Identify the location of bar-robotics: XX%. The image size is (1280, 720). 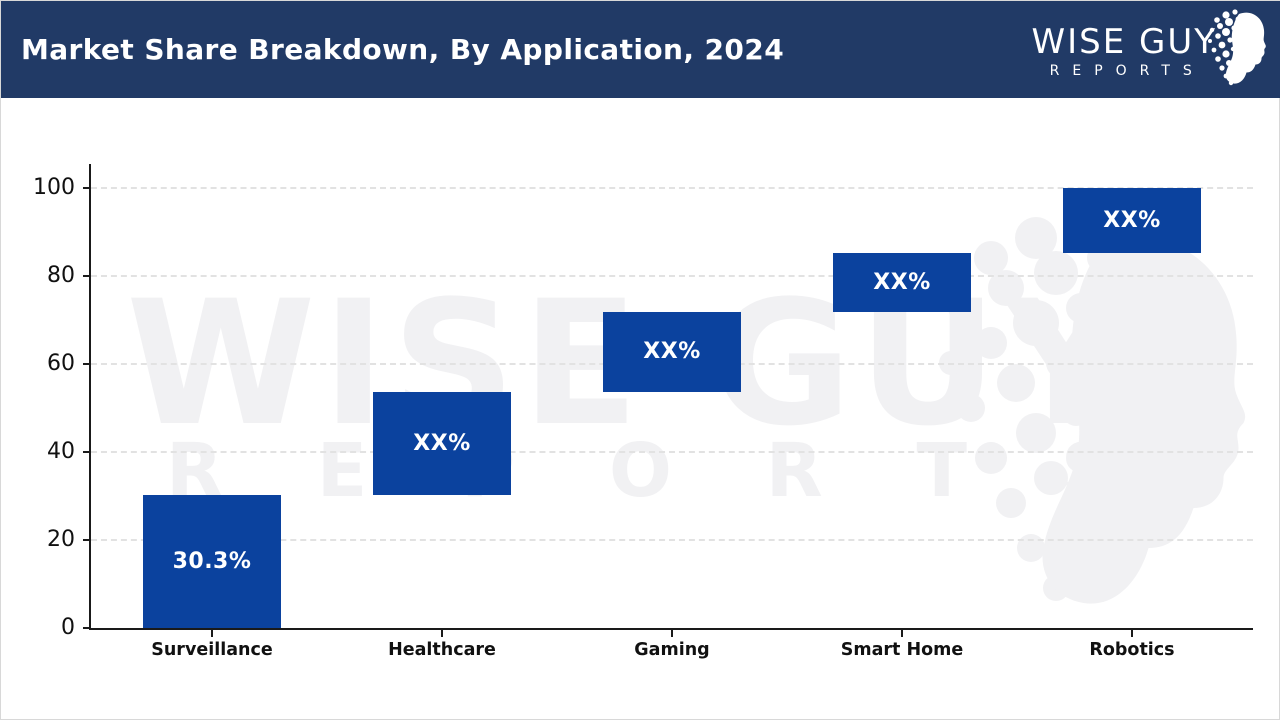
(1132, 220).